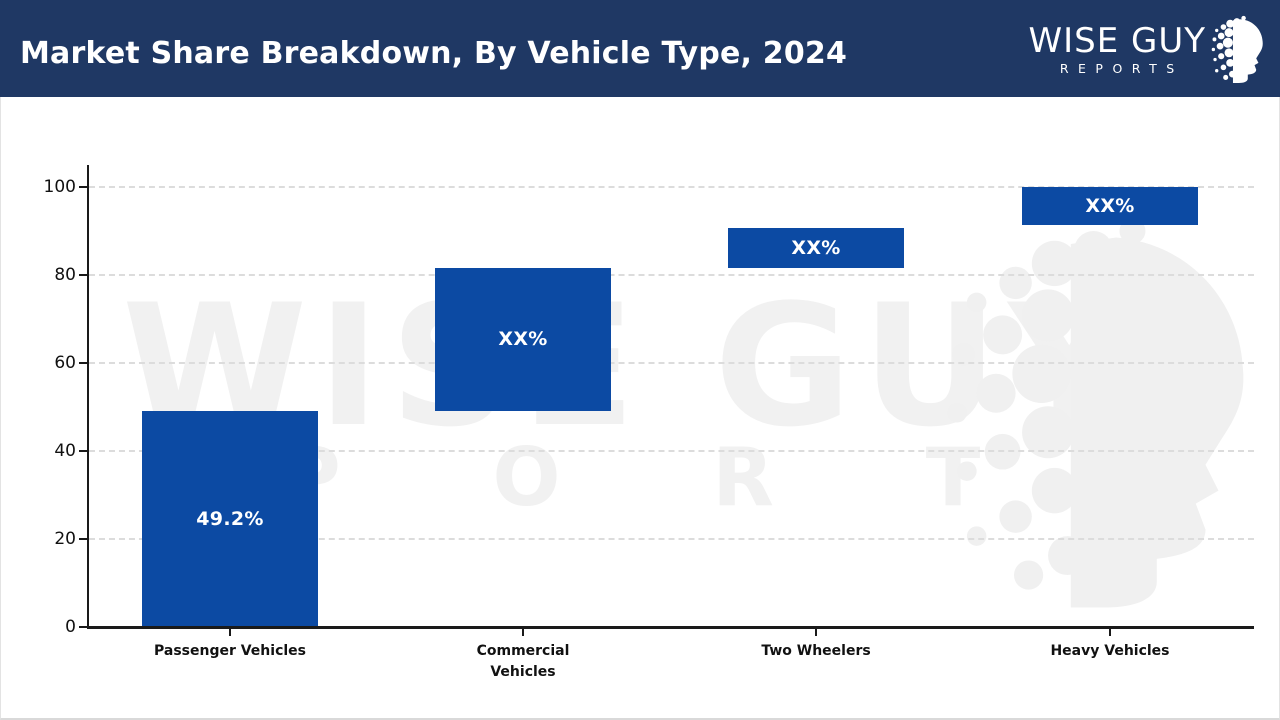 The width and height of the screenshot is (1280, 720). I want to click on bar-heavy-vehicles: XX%, so click(1110, 206).